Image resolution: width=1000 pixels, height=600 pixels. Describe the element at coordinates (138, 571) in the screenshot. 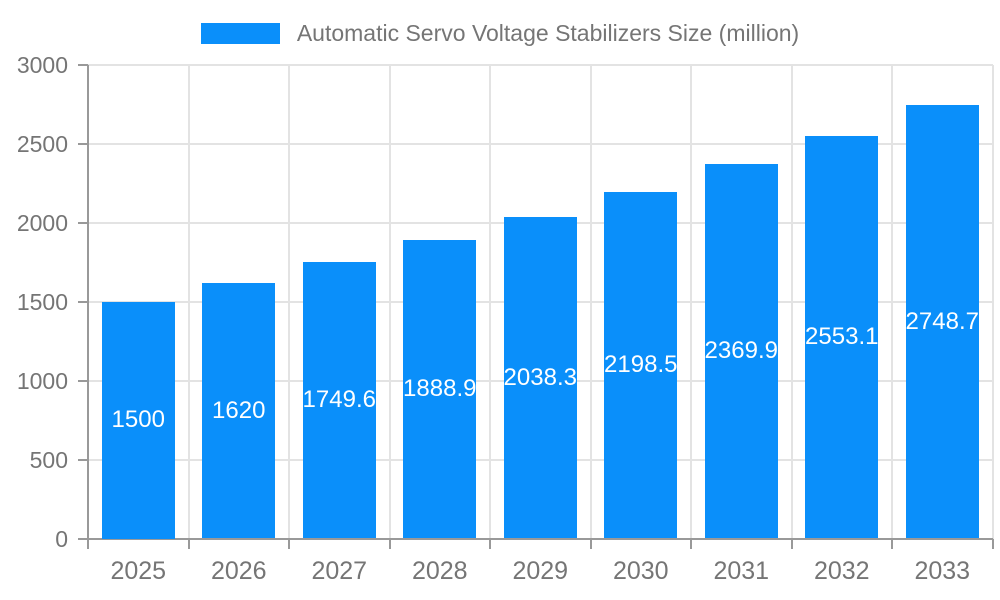

I see `x-axis-label: 2025` at that location.